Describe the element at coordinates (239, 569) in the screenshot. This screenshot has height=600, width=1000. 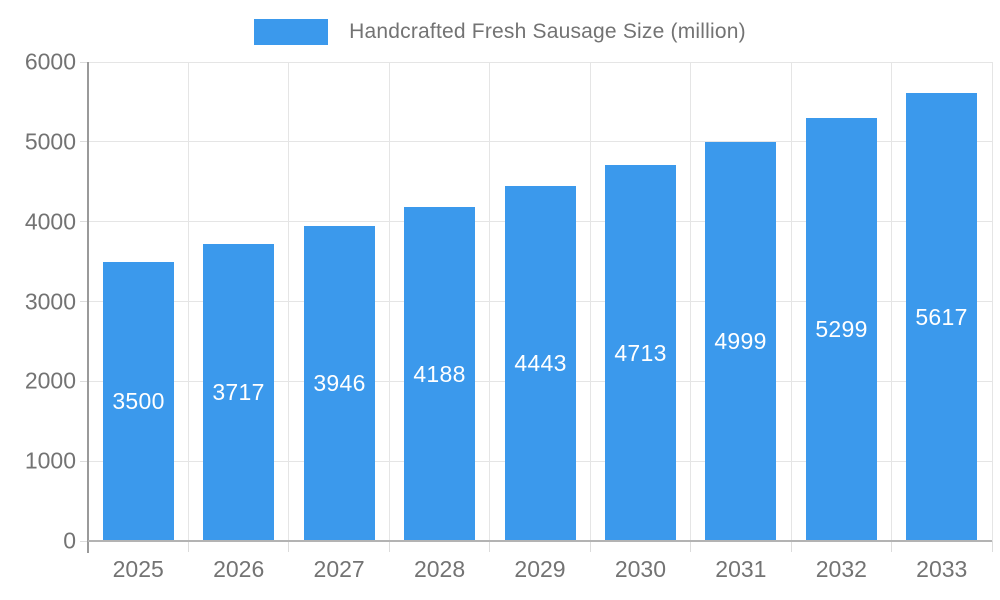
I see `x-tick-label-2026: 2026` at that location.